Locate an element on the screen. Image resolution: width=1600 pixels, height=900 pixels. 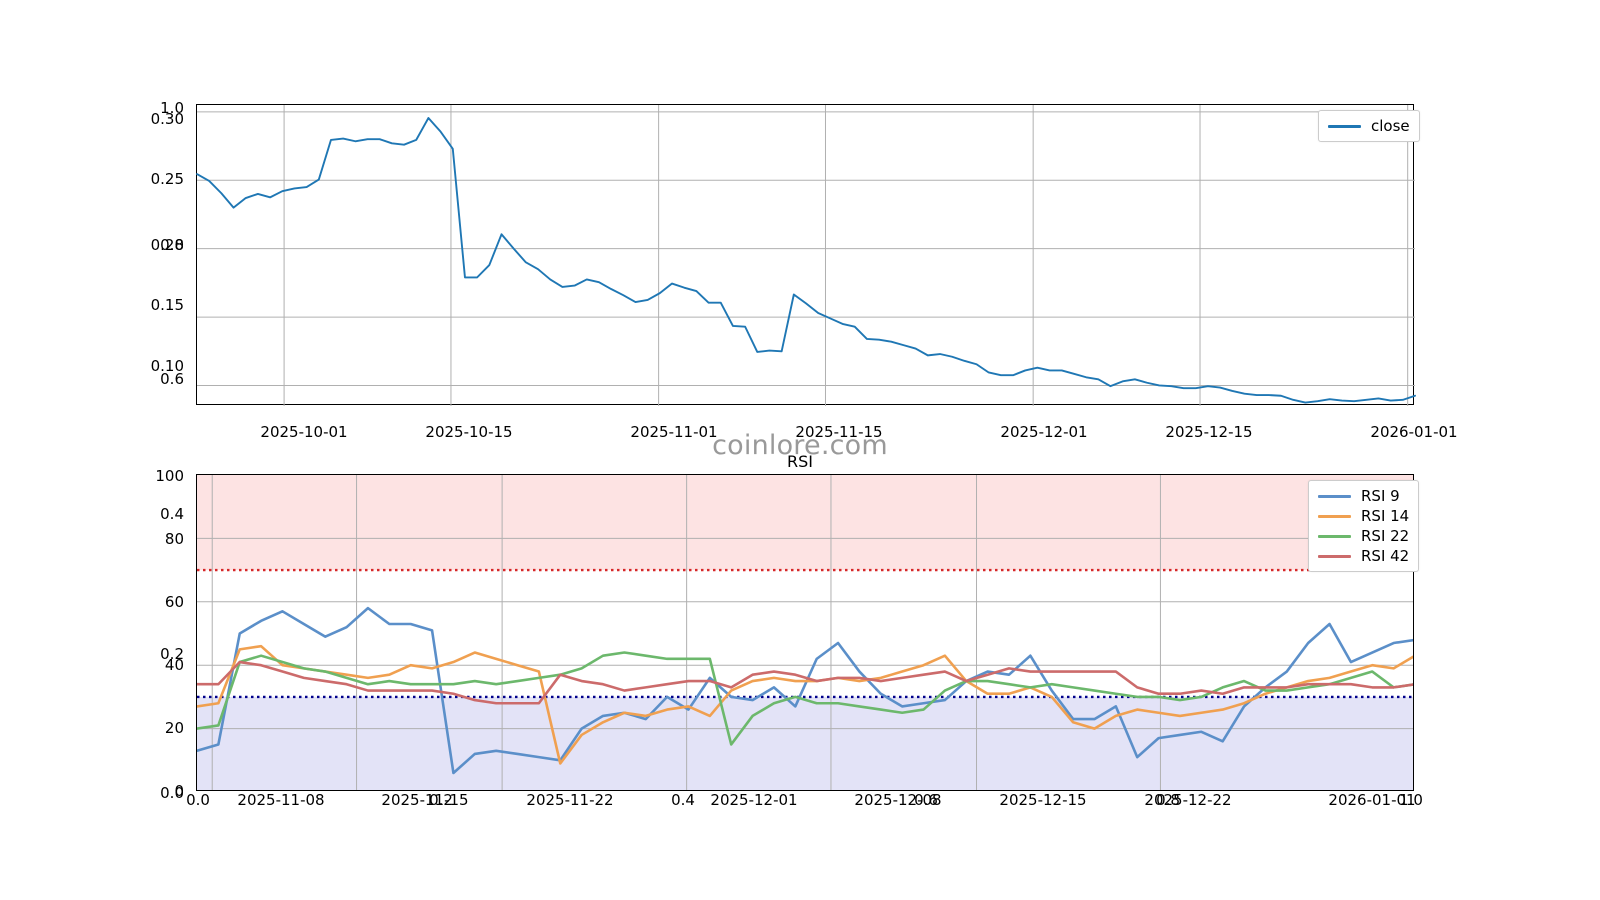
rsi14-line-swatch is located at coordinates (1334, 516).